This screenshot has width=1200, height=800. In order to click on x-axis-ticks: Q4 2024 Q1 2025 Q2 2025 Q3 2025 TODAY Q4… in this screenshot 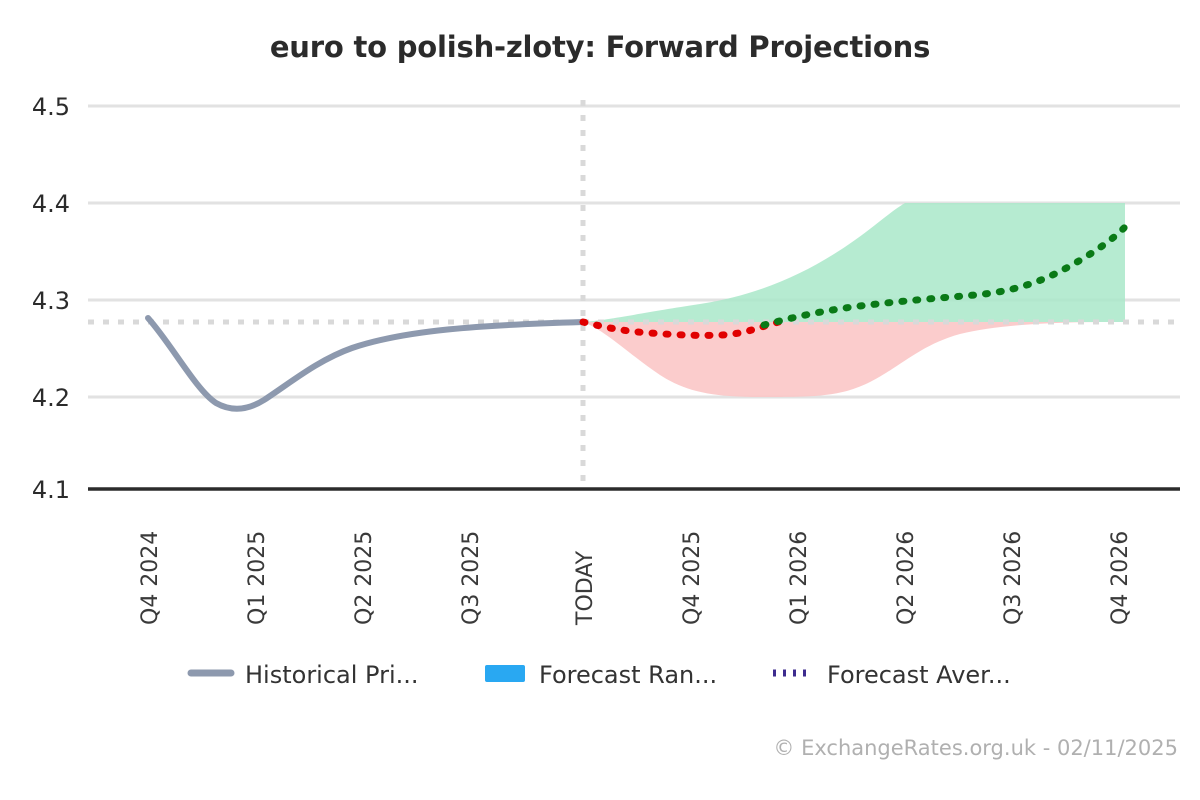, I will do `click(635, 578)`.